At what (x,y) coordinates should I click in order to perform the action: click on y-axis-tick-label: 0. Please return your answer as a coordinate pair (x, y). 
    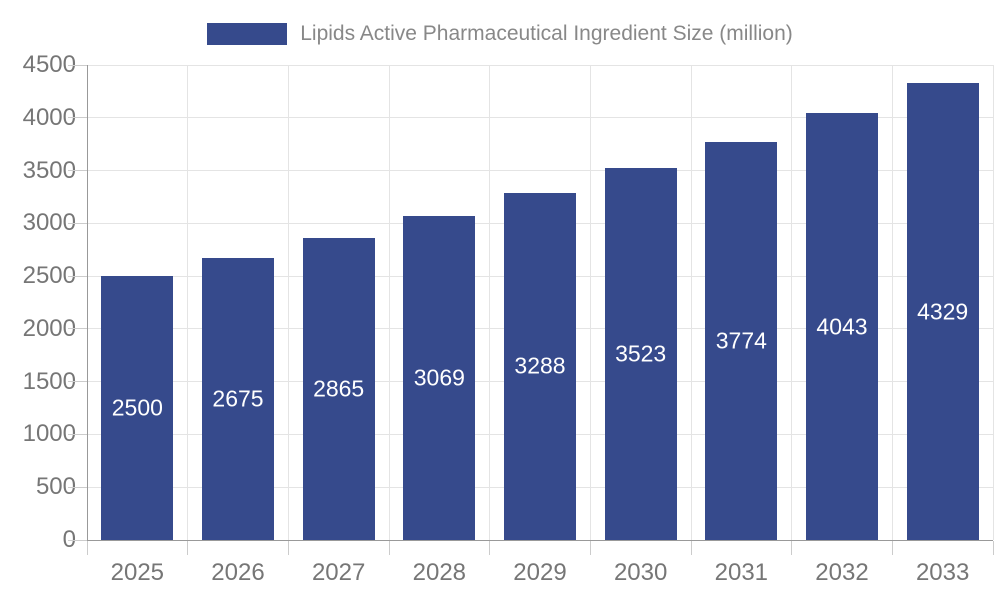
    Looking at the image, I should click on (69, 539).